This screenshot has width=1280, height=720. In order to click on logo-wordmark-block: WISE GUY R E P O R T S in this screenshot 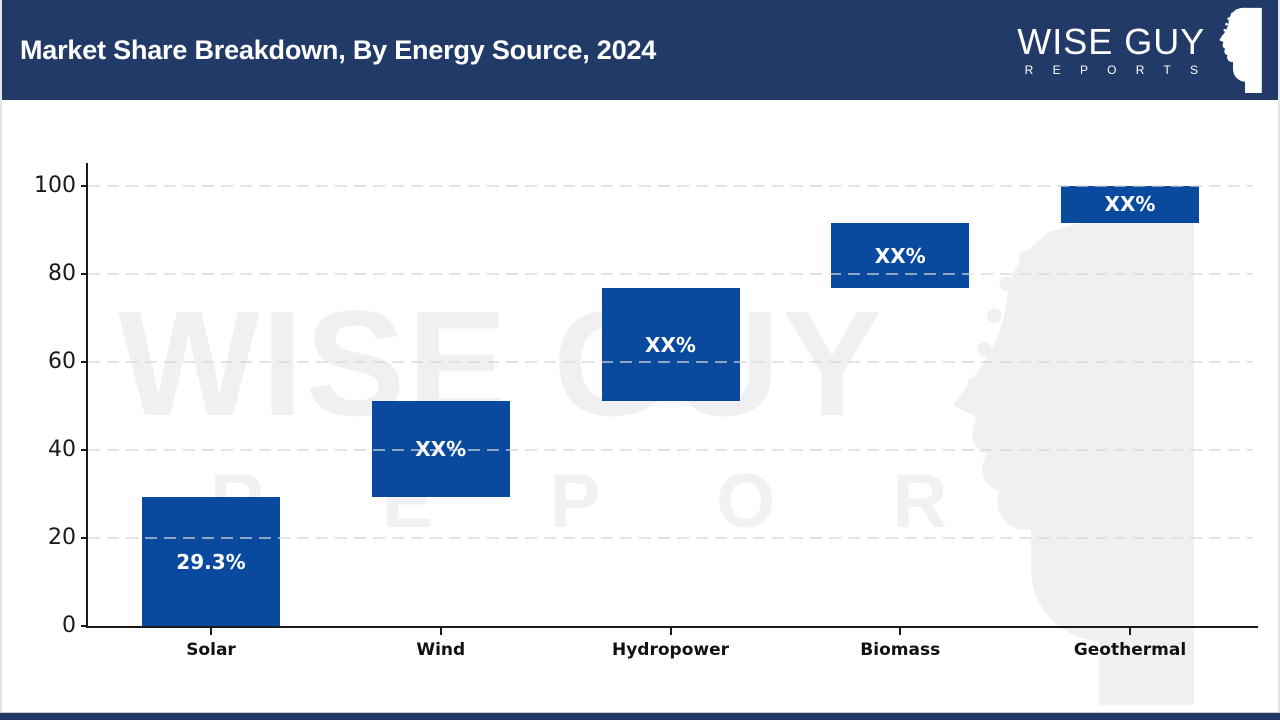, I will do `click(1111, 48)`.